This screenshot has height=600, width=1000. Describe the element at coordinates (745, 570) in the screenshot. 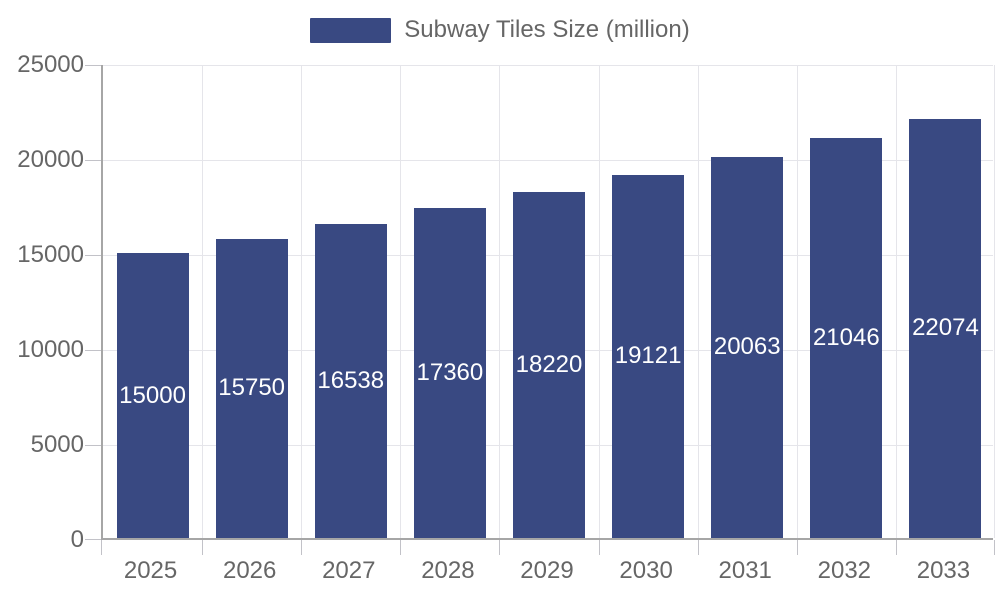

I see `x-tick-label: 2031` at that location.